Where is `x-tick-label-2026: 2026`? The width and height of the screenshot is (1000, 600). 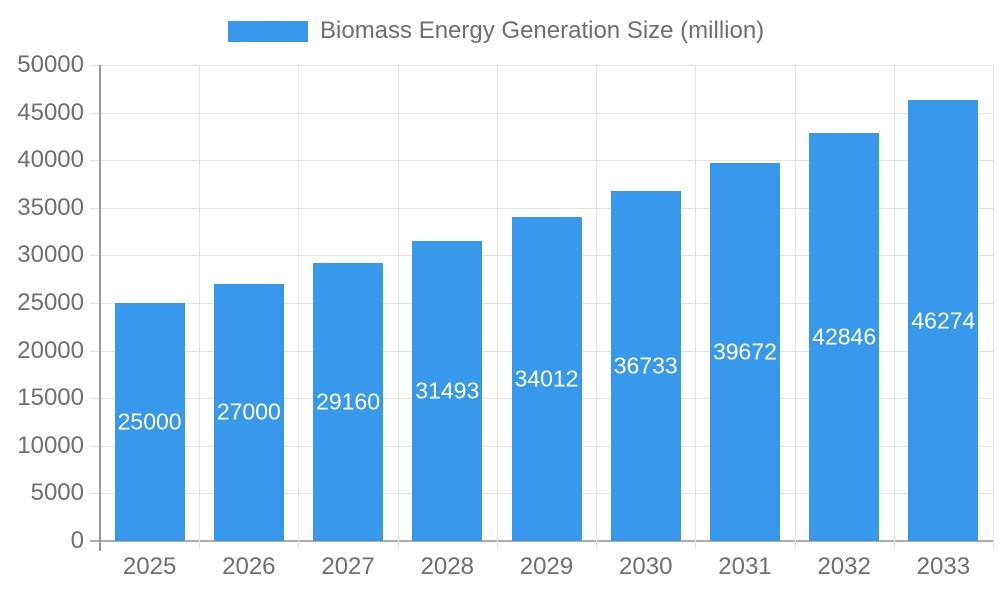
x-tick-label-2026: 2026 is located at coordinates (249, 566).